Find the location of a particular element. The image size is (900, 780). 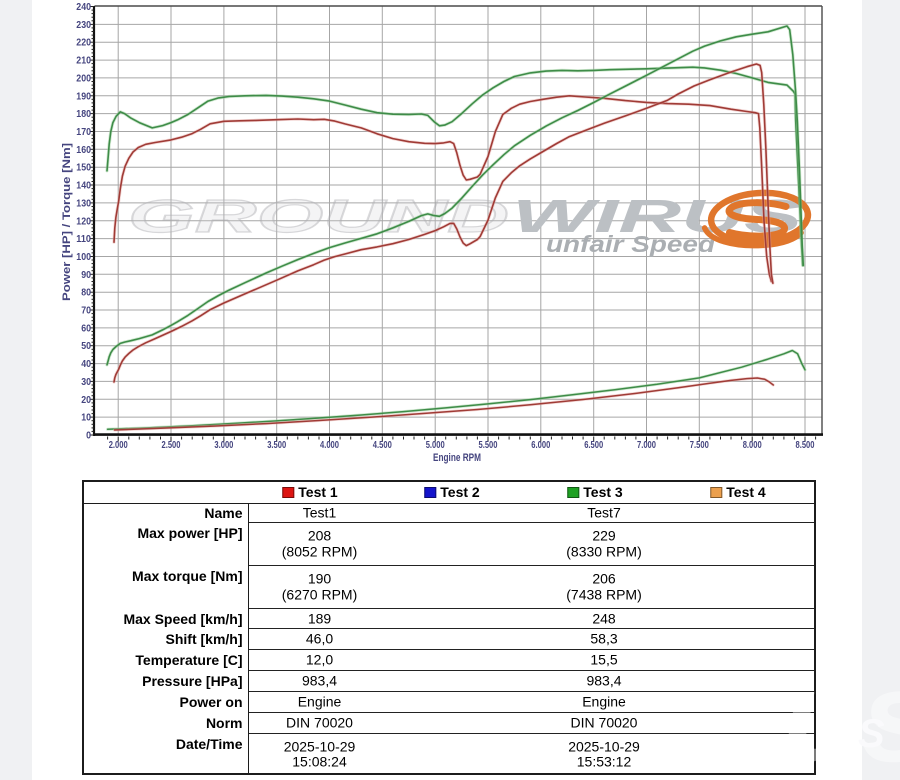

svg-text: 80 is located at coordinates (86, 293).